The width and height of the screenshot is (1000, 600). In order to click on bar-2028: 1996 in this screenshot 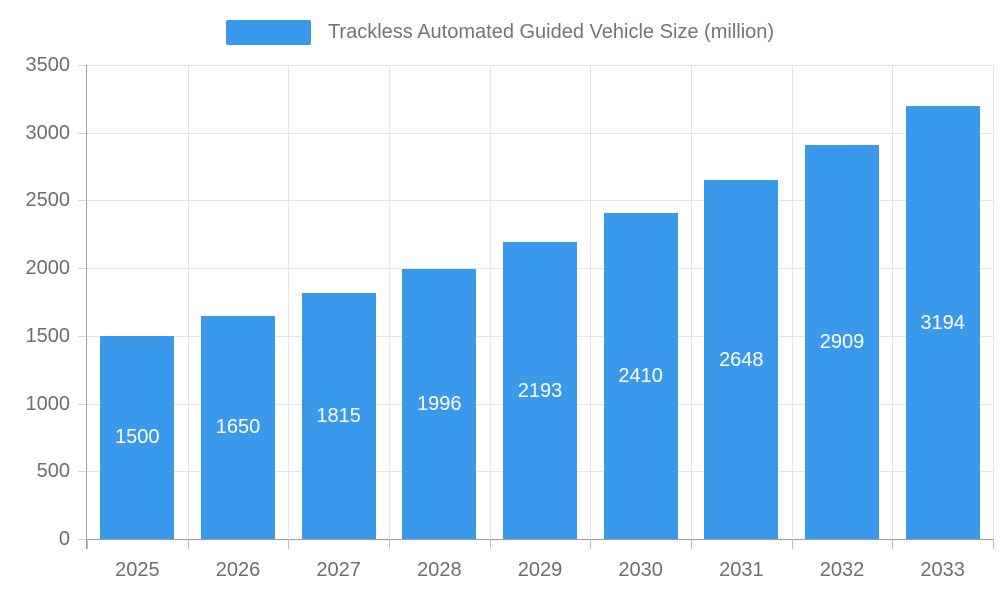, I will do `click(439, 403)`.